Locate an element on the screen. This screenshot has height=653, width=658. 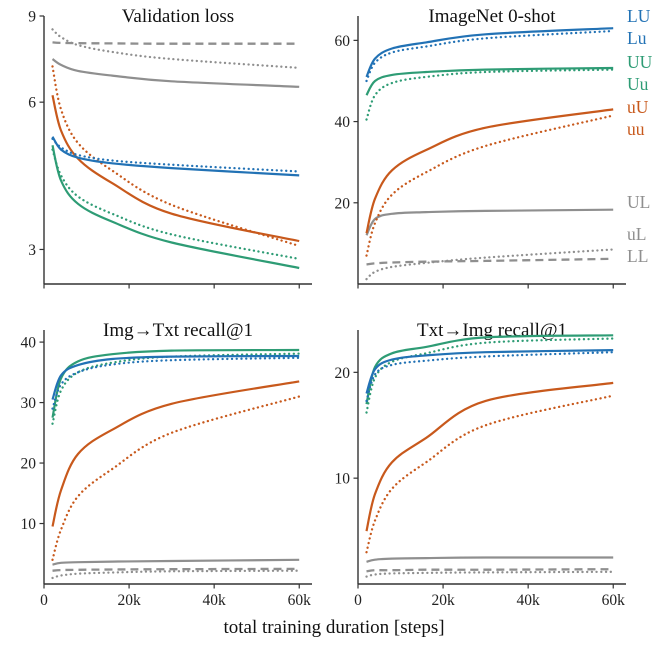
legend-item-LU: LU is located at coordinates (639, 16).